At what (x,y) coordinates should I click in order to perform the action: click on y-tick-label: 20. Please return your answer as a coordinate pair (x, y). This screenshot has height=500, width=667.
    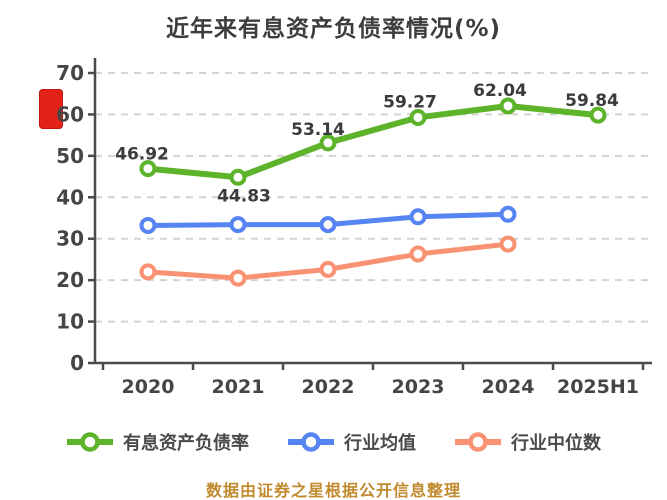
    Looking at the image, I should click on (70, 280).